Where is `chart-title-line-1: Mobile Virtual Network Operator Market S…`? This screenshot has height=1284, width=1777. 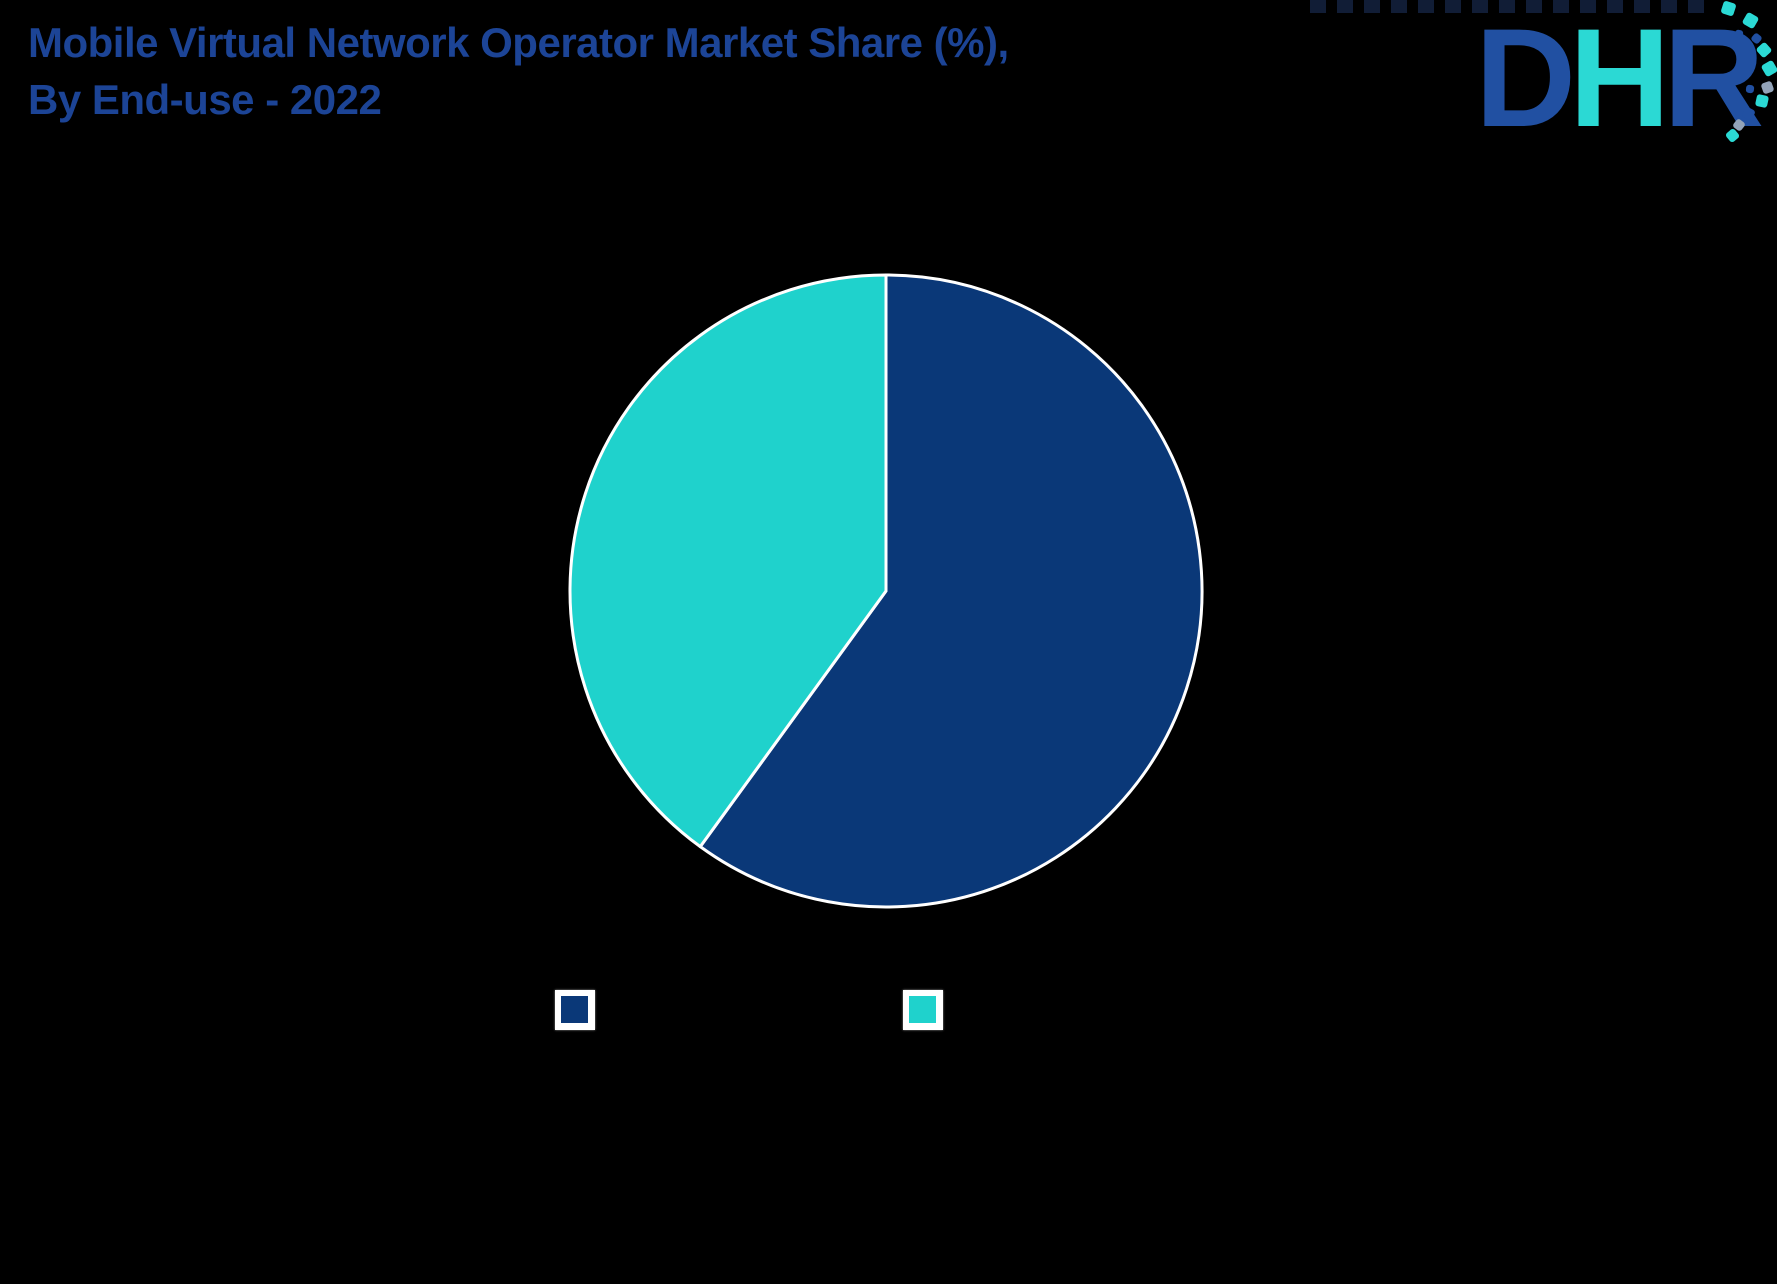 chart-title-line-1: Mobile Virtual Network Operator Market S… is located at coordinates (518, 42).